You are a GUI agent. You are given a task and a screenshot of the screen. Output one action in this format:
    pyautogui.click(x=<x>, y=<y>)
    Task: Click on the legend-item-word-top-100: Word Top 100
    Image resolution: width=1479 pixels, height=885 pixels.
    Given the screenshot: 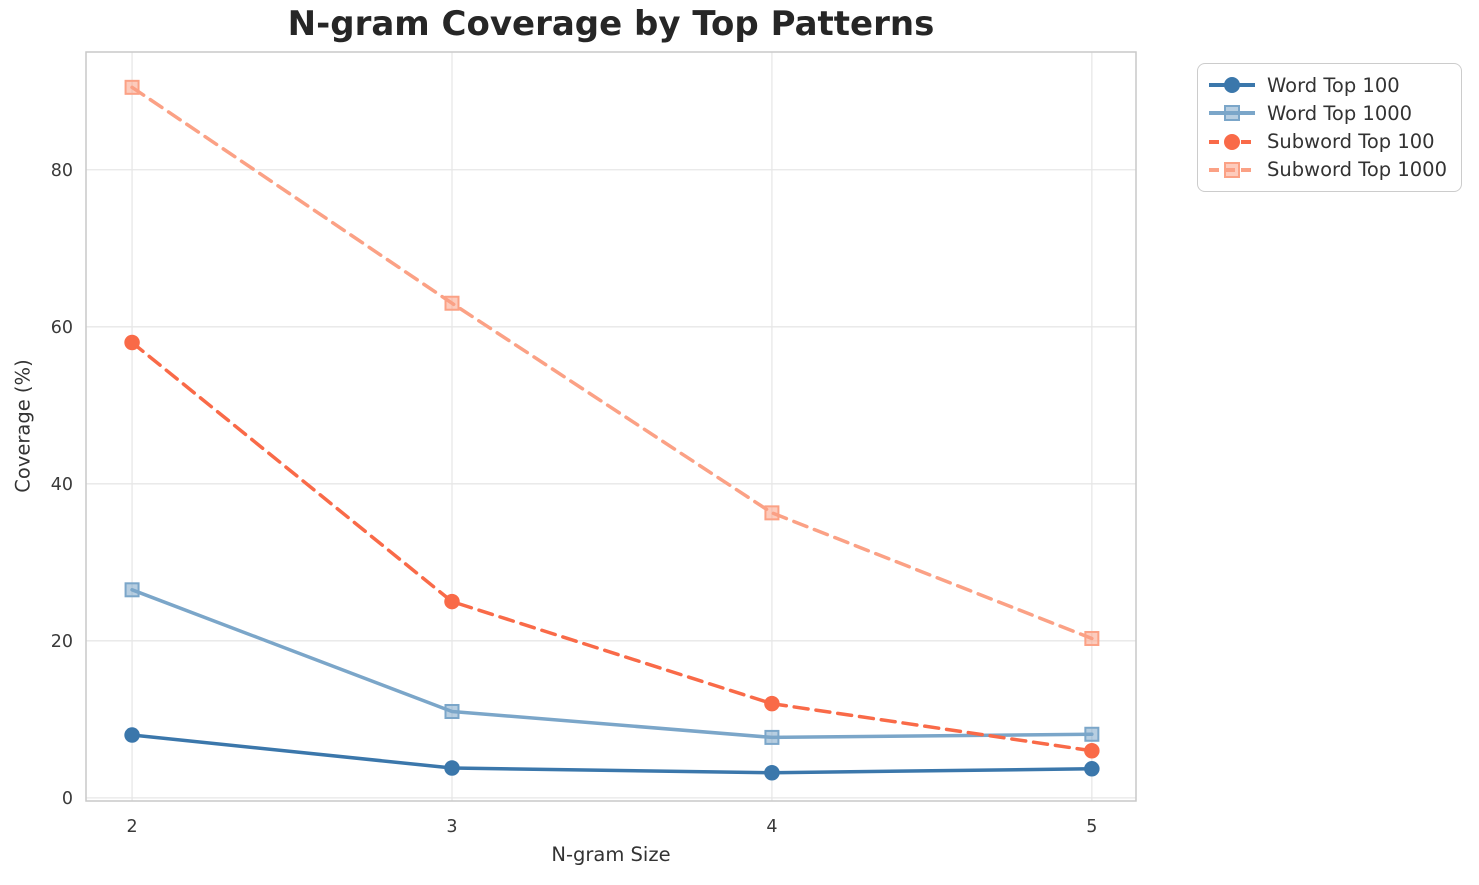 What is the action you would take?
    pyautogui.click(x=1329, y=85)
    